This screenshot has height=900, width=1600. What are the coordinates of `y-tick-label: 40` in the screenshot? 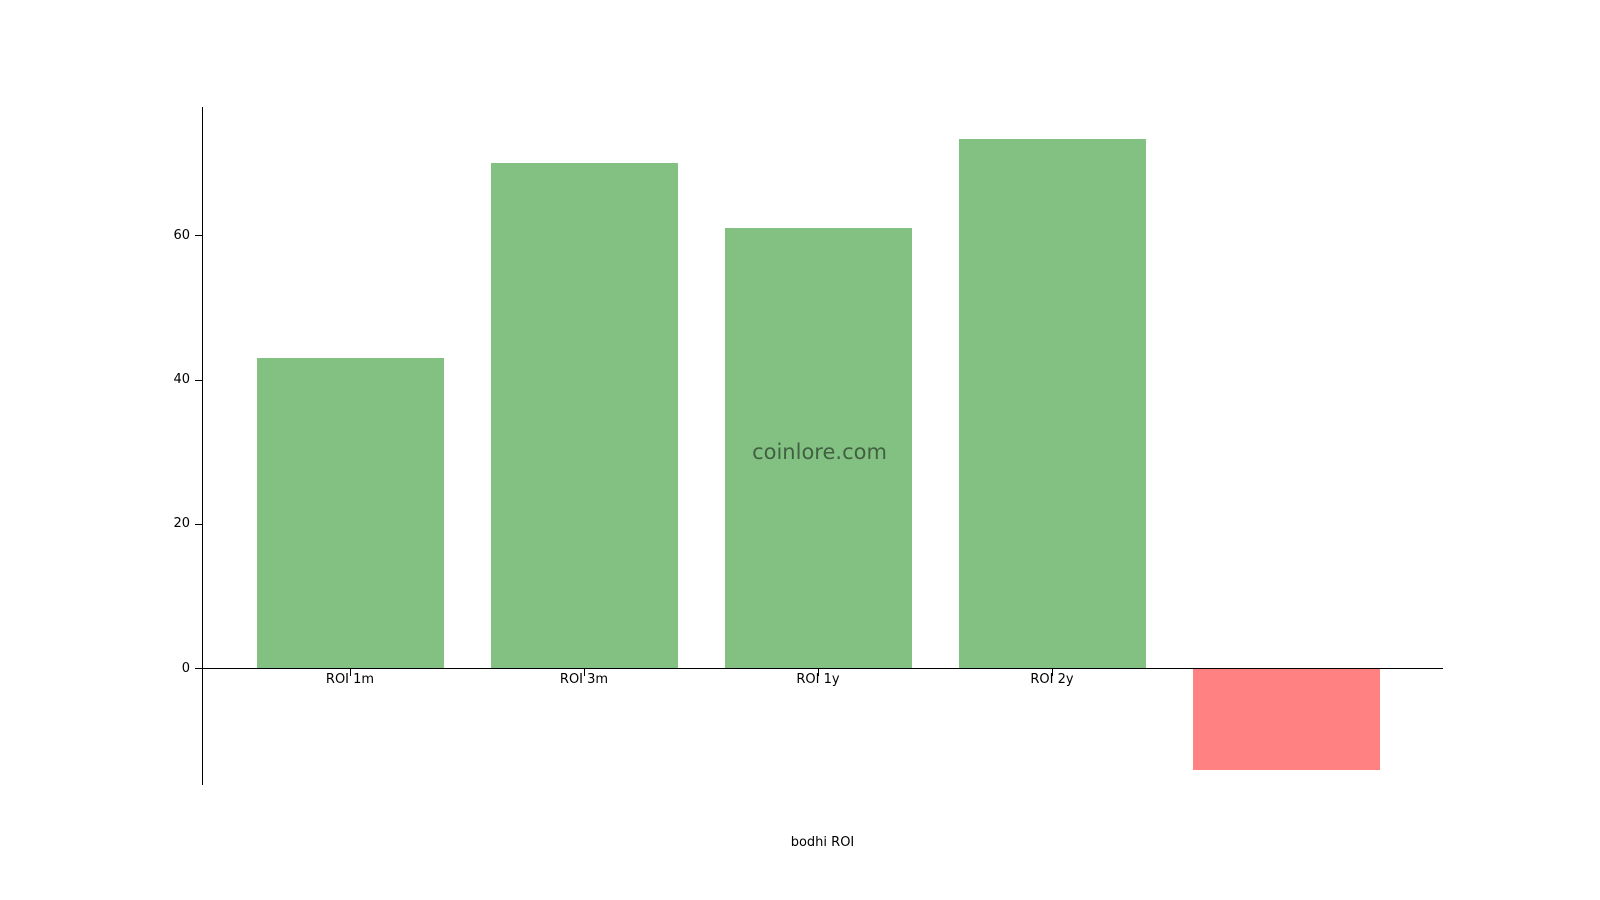 It's located at (181, 380).